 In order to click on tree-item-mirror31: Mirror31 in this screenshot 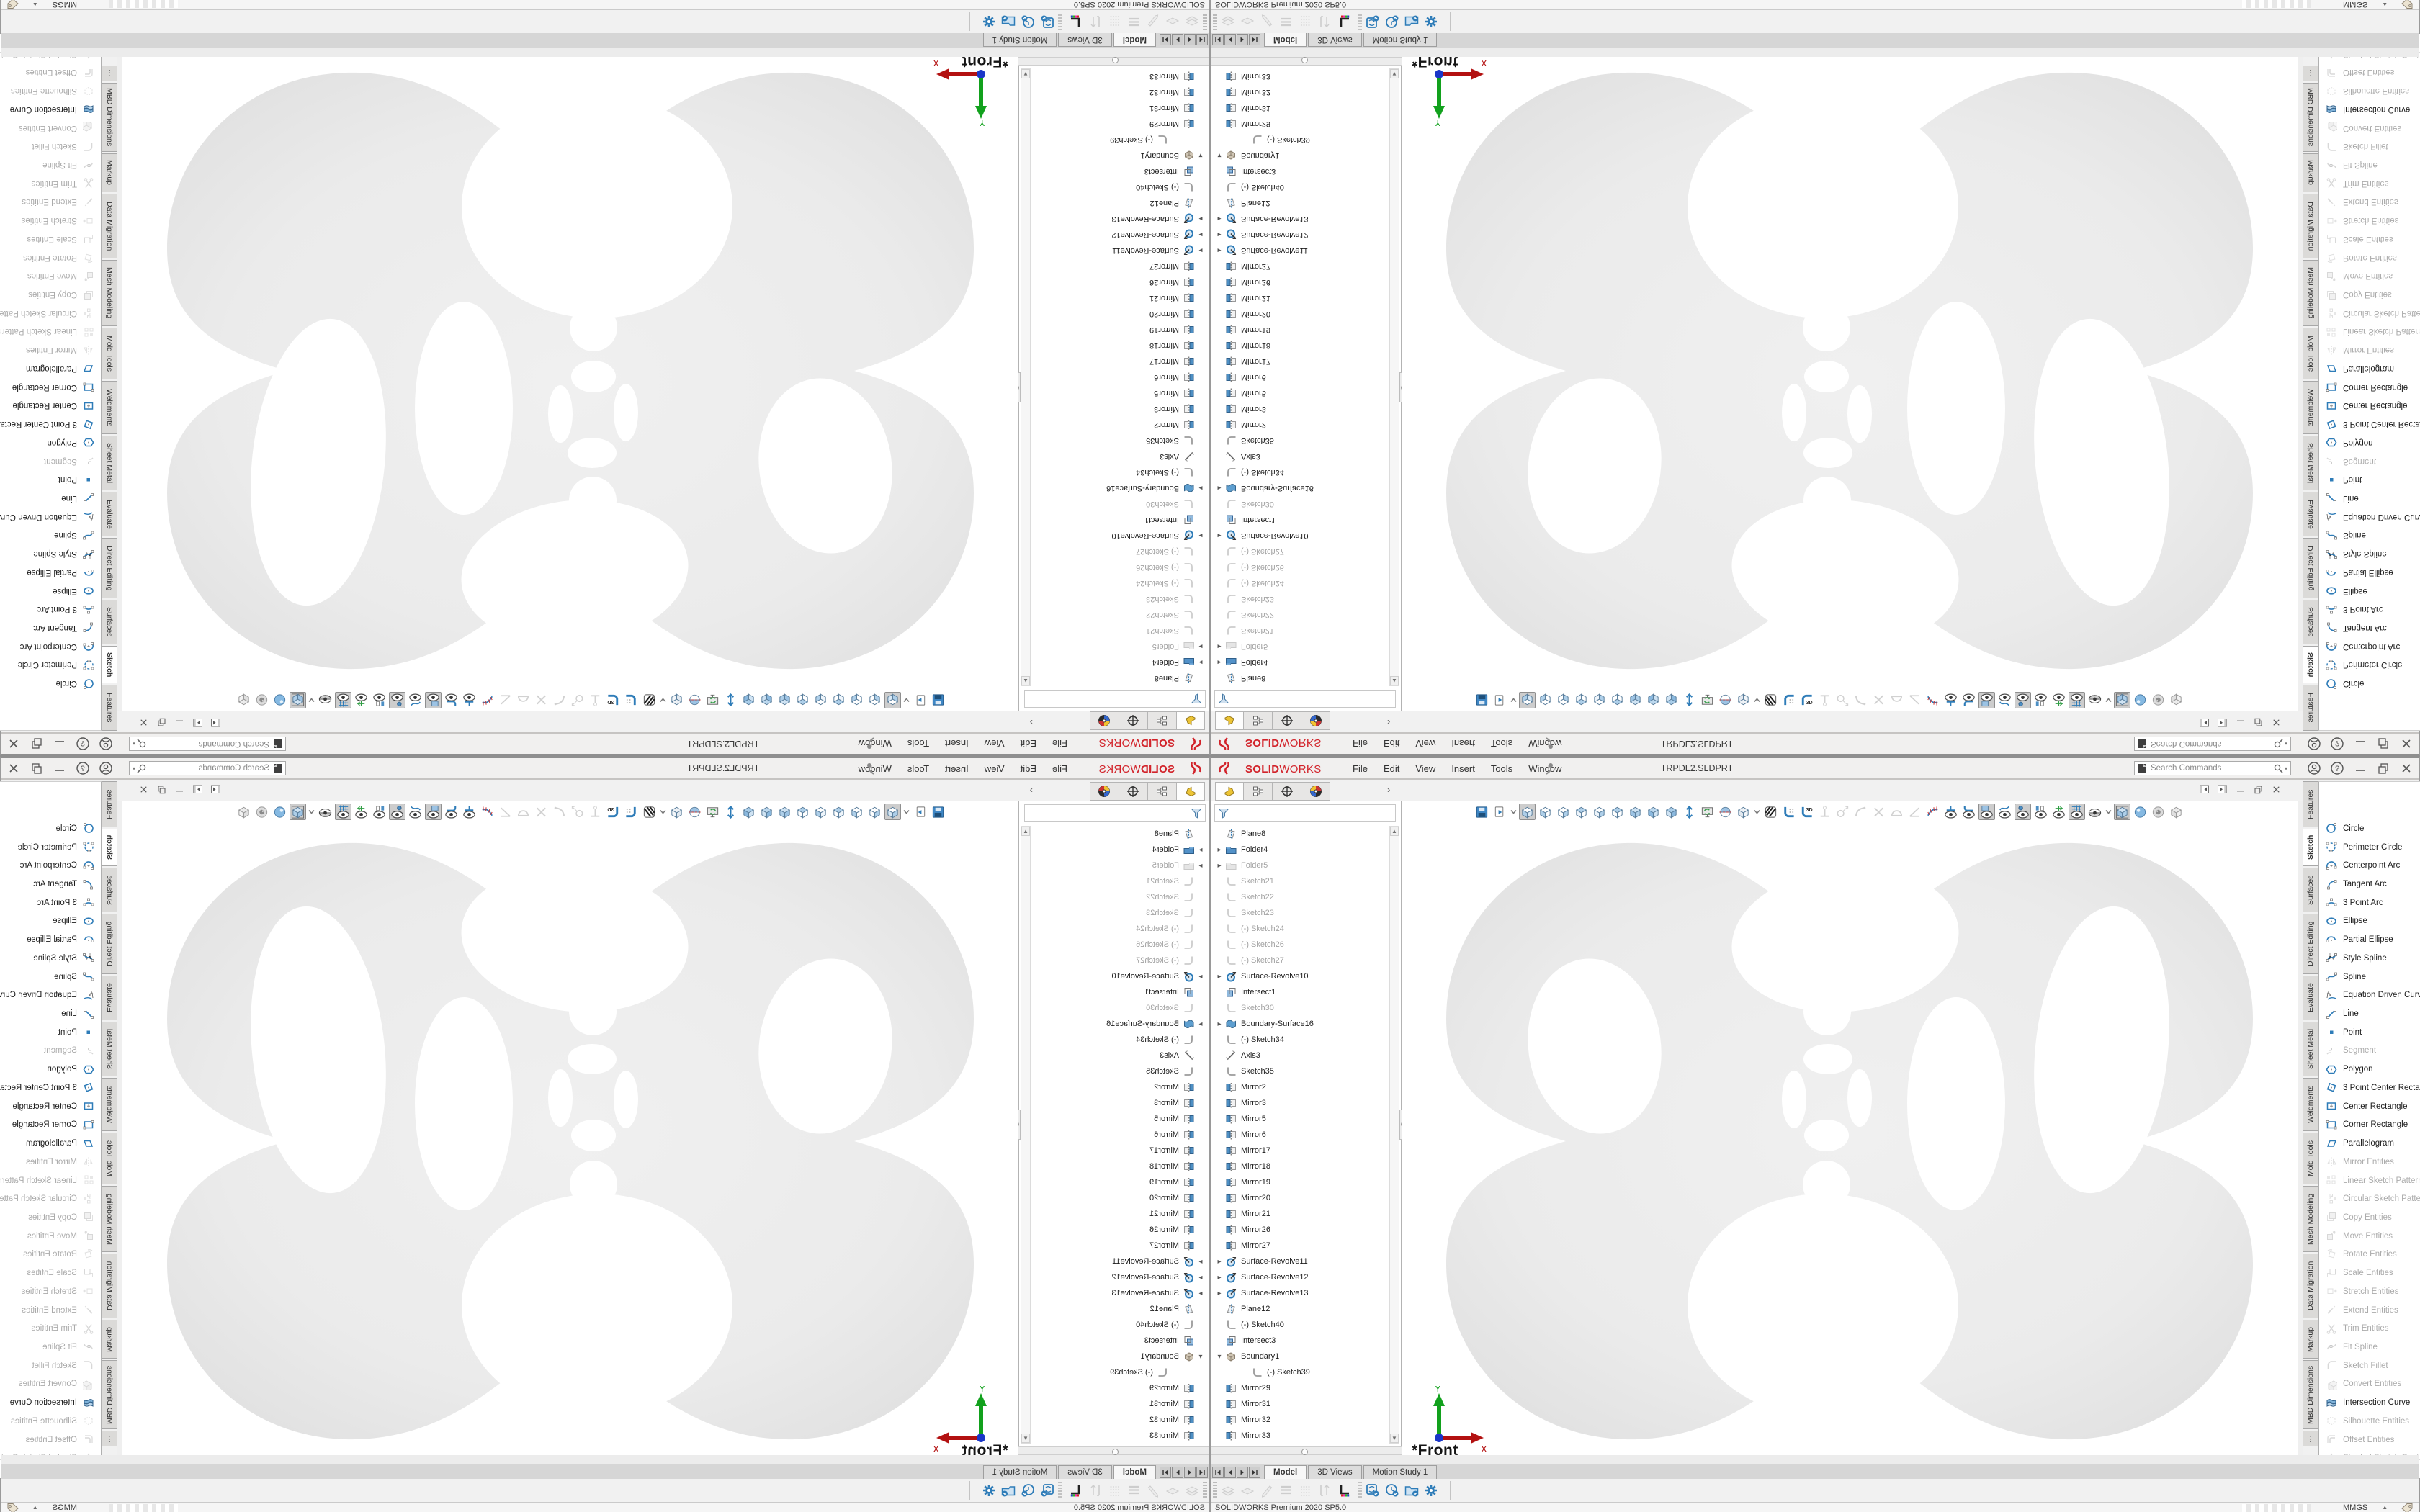, I will do `click(1300, 108)`.